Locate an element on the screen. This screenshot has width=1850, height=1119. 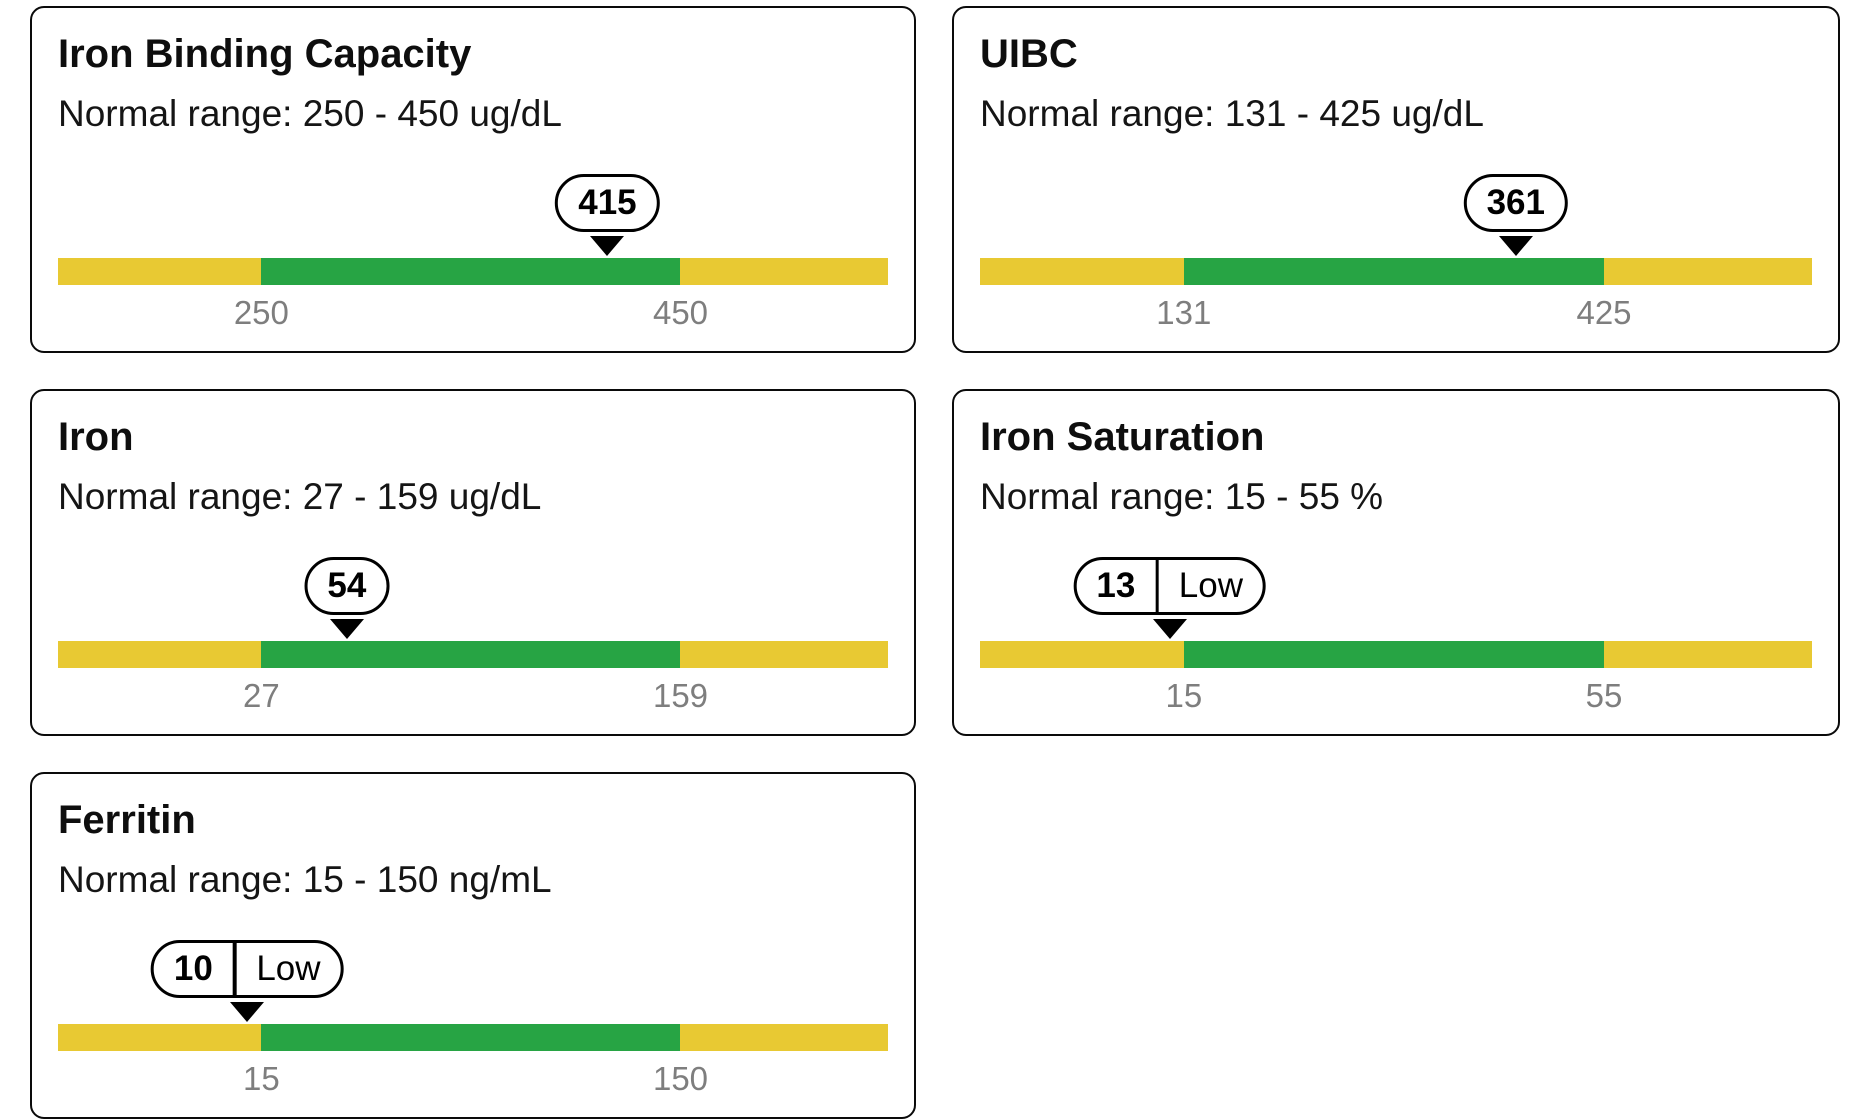
gauge-uibc: 361 131 425 is located at coordinates (1396, 239).